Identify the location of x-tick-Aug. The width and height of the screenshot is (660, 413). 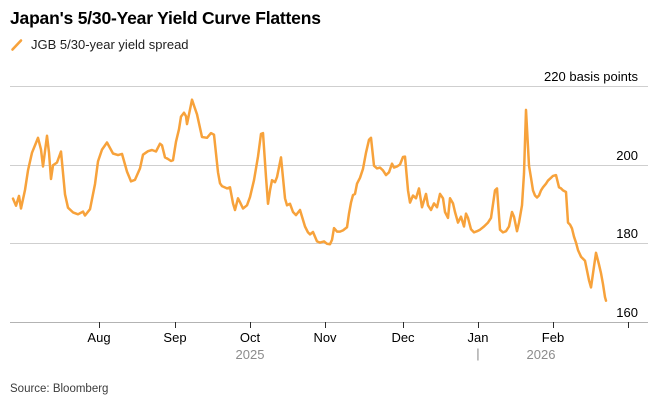
(99, 324).